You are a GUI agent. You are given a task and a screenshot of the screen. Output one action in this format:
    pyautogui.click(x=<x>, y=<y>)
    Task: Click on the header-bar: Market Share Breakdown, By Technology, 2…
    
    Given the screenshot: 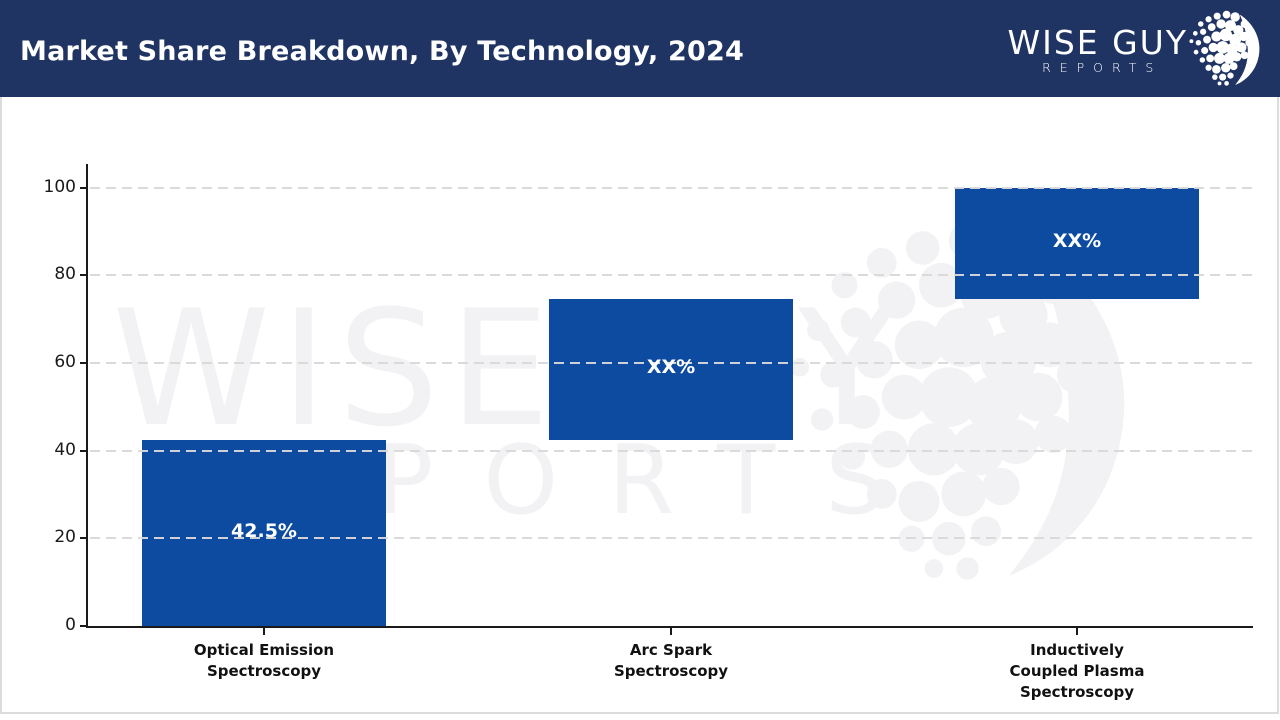 What is the action you would take?
    pyautogui.click(x=640, y=48)
    